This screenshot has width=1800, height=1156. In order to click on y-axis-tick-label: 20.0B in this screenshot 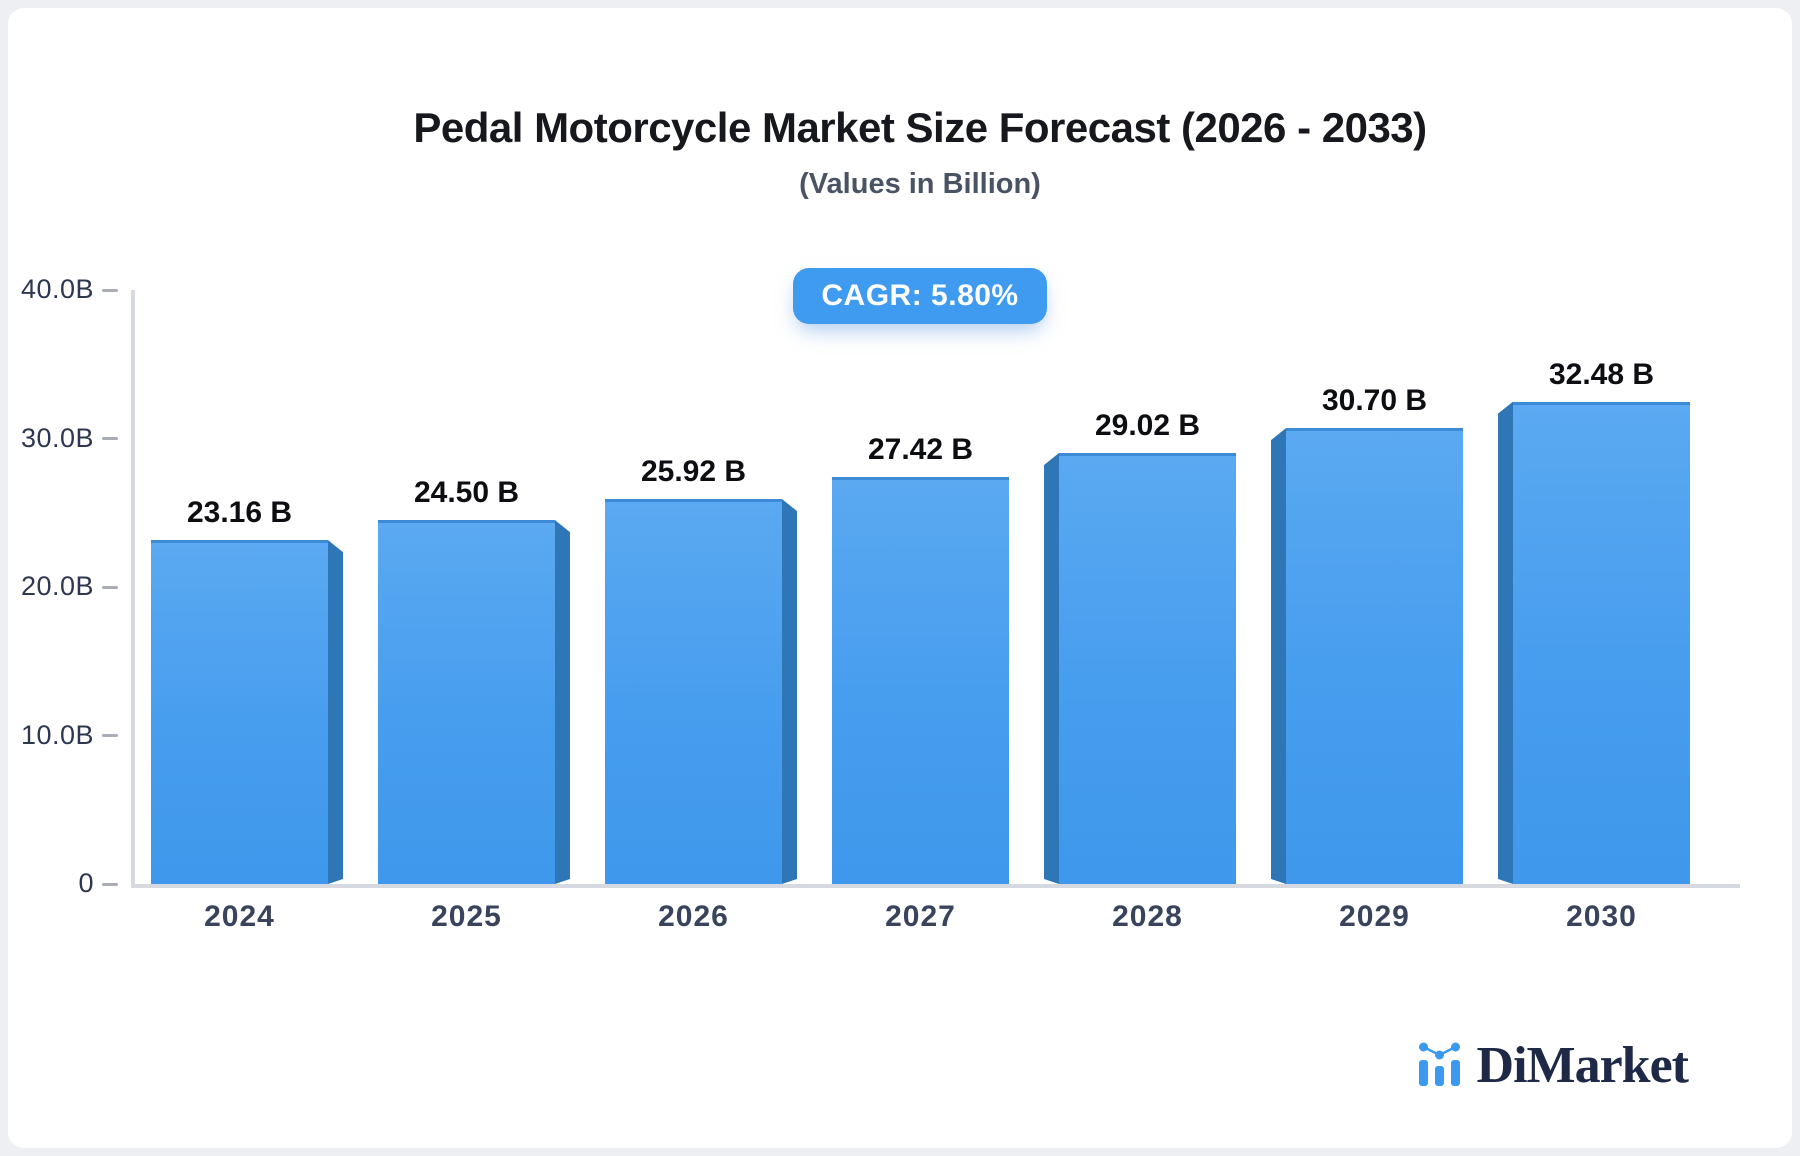, I will do `click(57, 586)`.